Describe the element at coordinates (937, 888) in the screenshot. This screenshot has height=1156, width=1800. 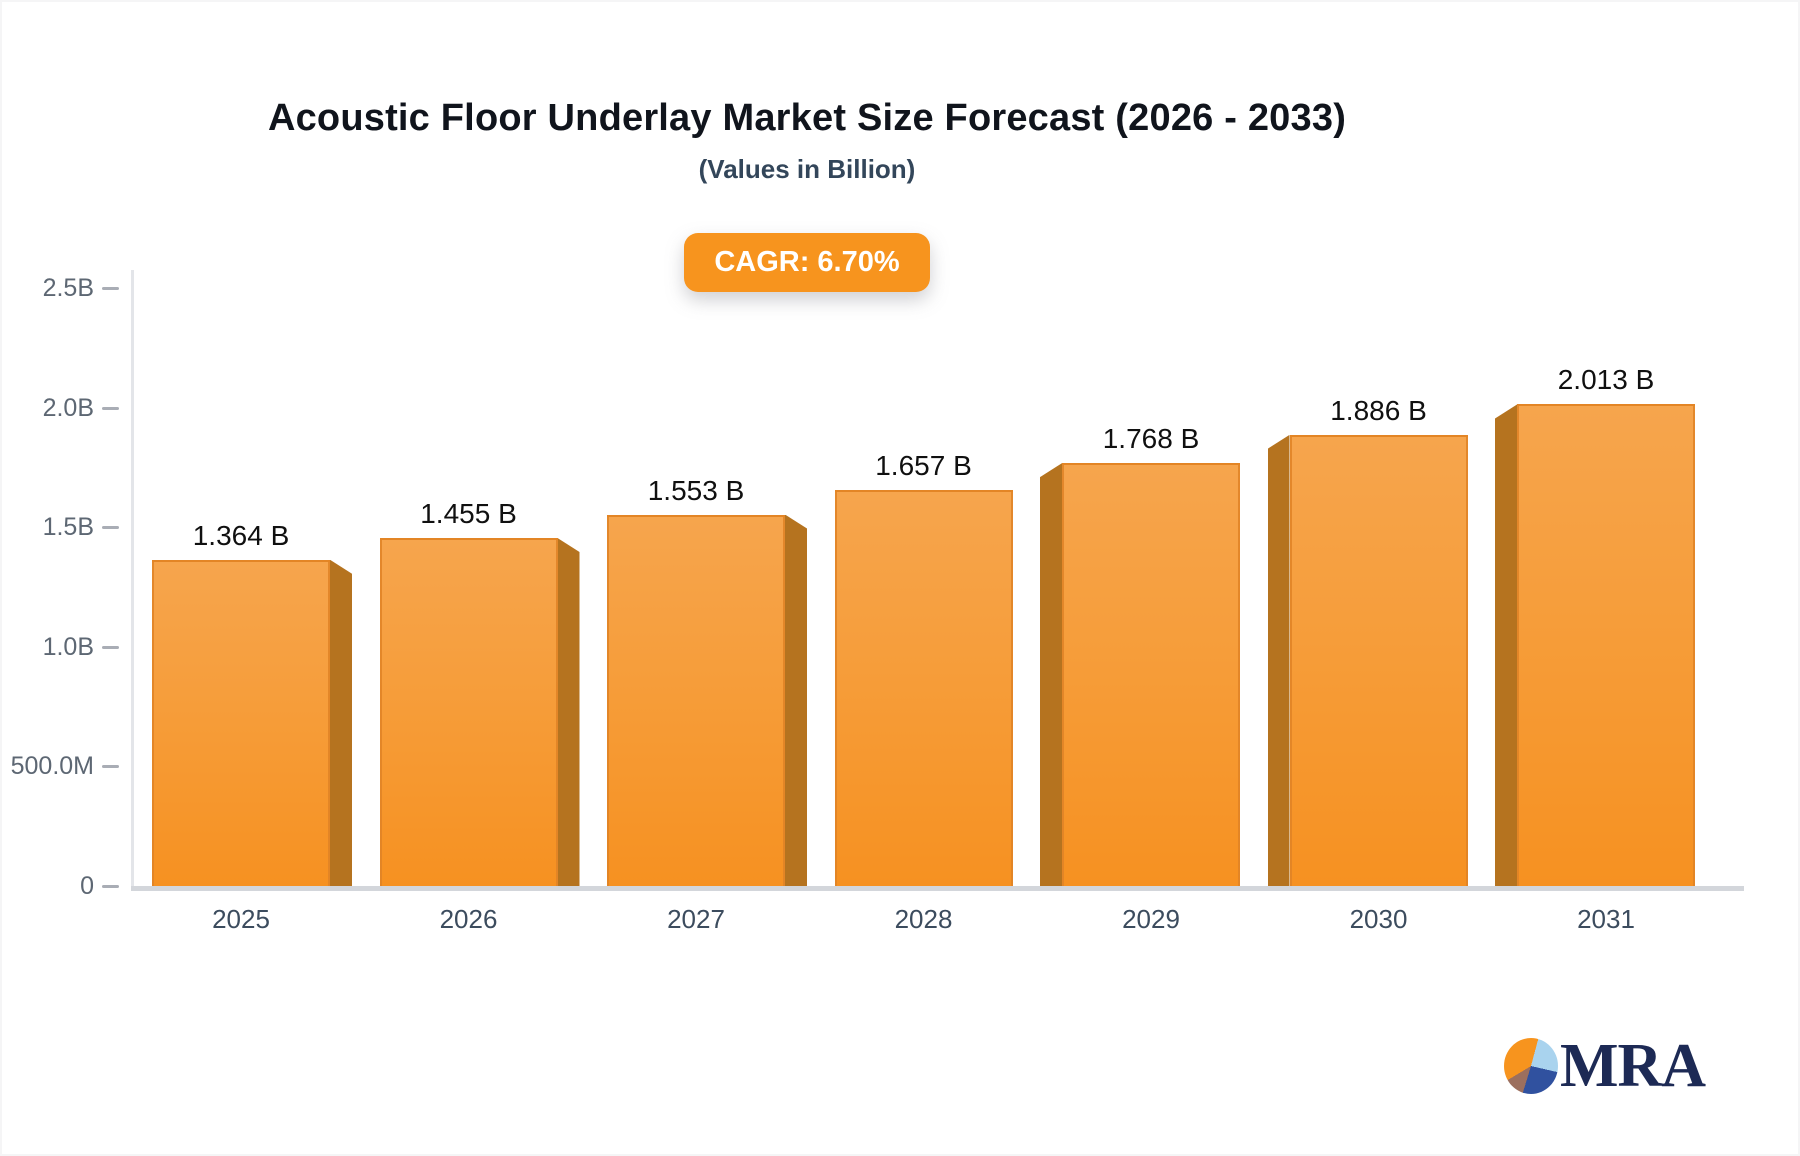
I see `x-axis-line` at that location.